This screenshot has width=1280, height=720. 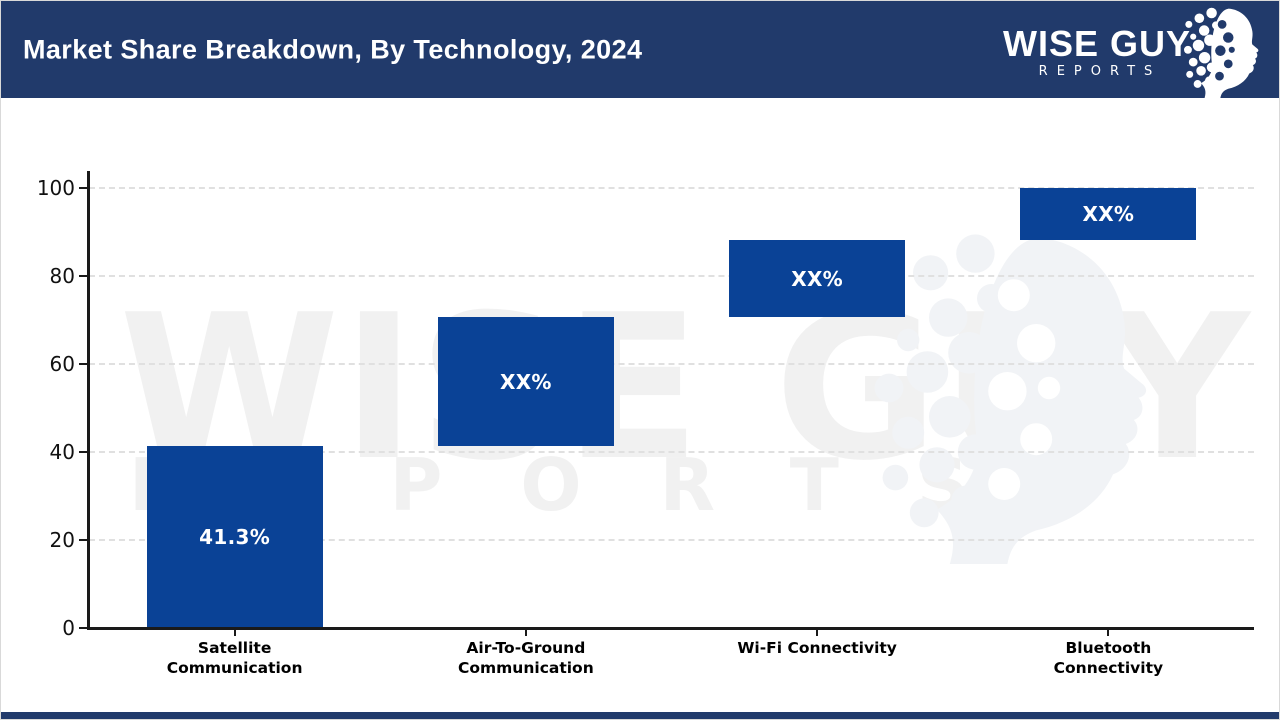 I want to click on y-axis-tick-label: 0, so click(x=68, y=628).